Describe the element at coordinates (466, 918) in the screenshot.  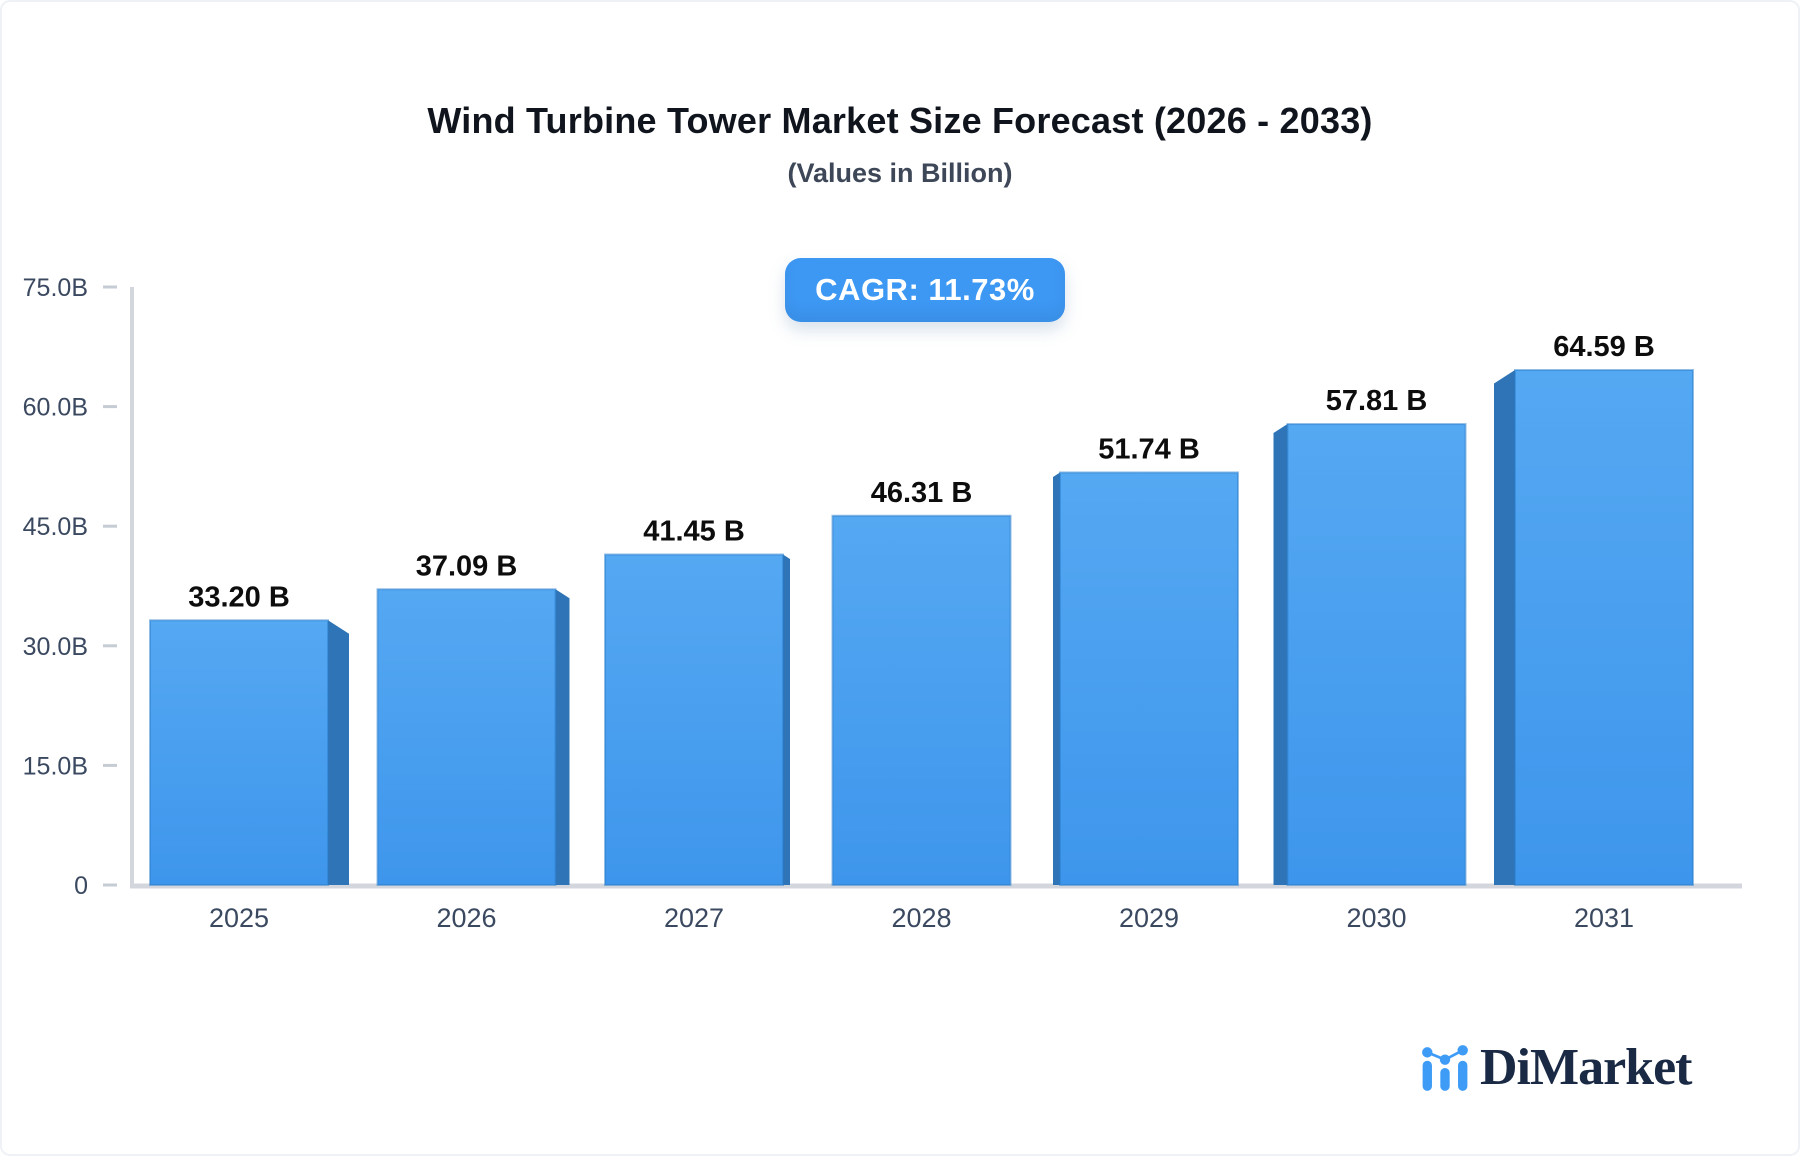
I see `x-category-label: 2026` at that location.